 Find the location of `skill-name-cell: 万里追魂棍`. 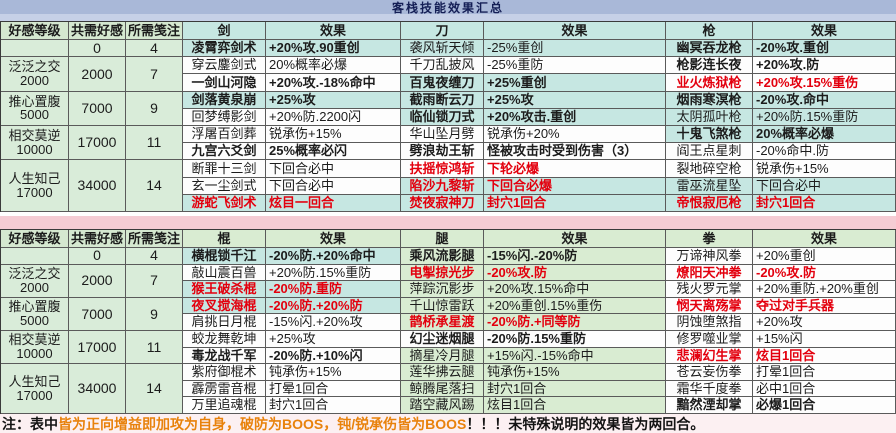

skill-name-cell: 万里追魂棍 is located at coordinates (224, 405).